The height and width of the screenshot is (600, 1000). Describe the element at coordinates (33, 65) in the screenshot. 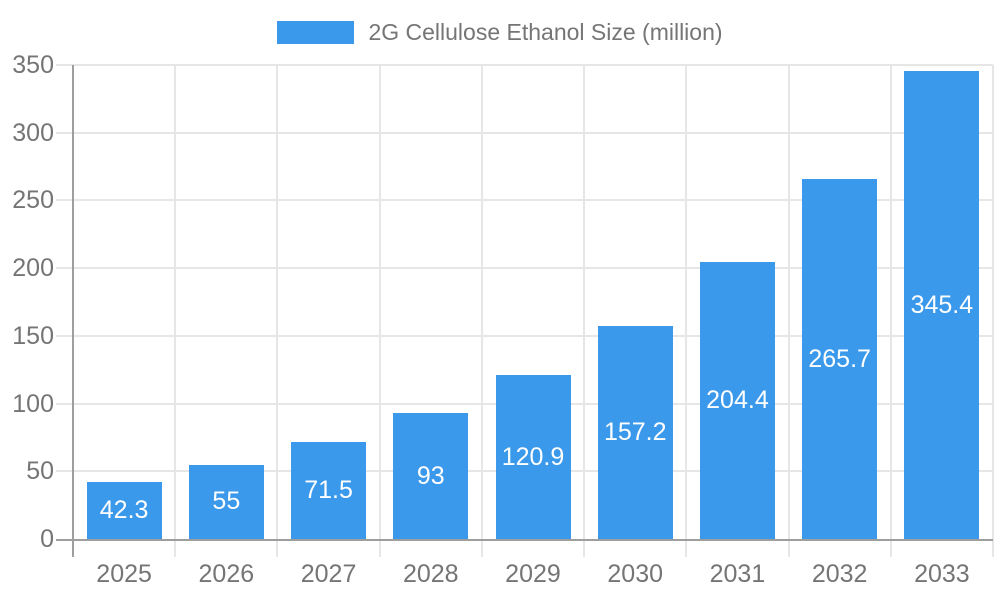

I see `y-tick-label: 350` at that location.